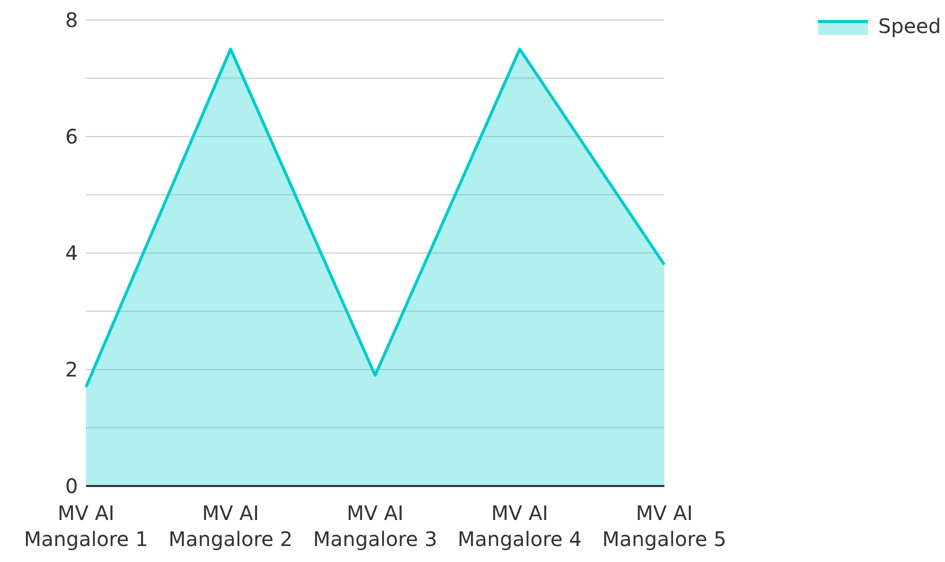 Image resolution: width=945 pixels, height=562 pixels. I want to click on x-tick-label: MV AI Mangalore 1, so click(86, 526).